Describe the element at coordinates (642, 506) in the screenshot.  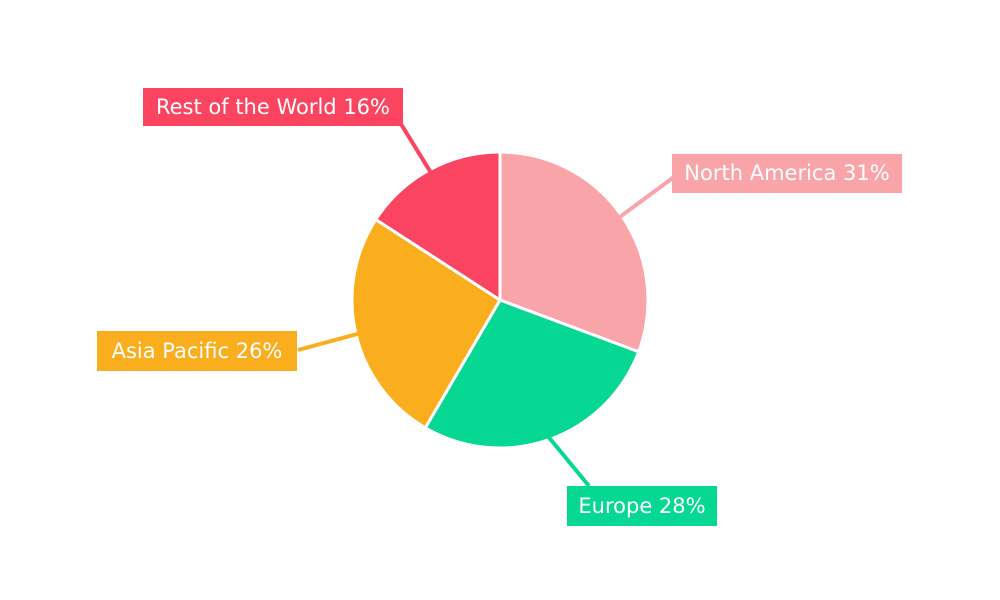
I see `callout-label-europe: Europe 28%` at that location.